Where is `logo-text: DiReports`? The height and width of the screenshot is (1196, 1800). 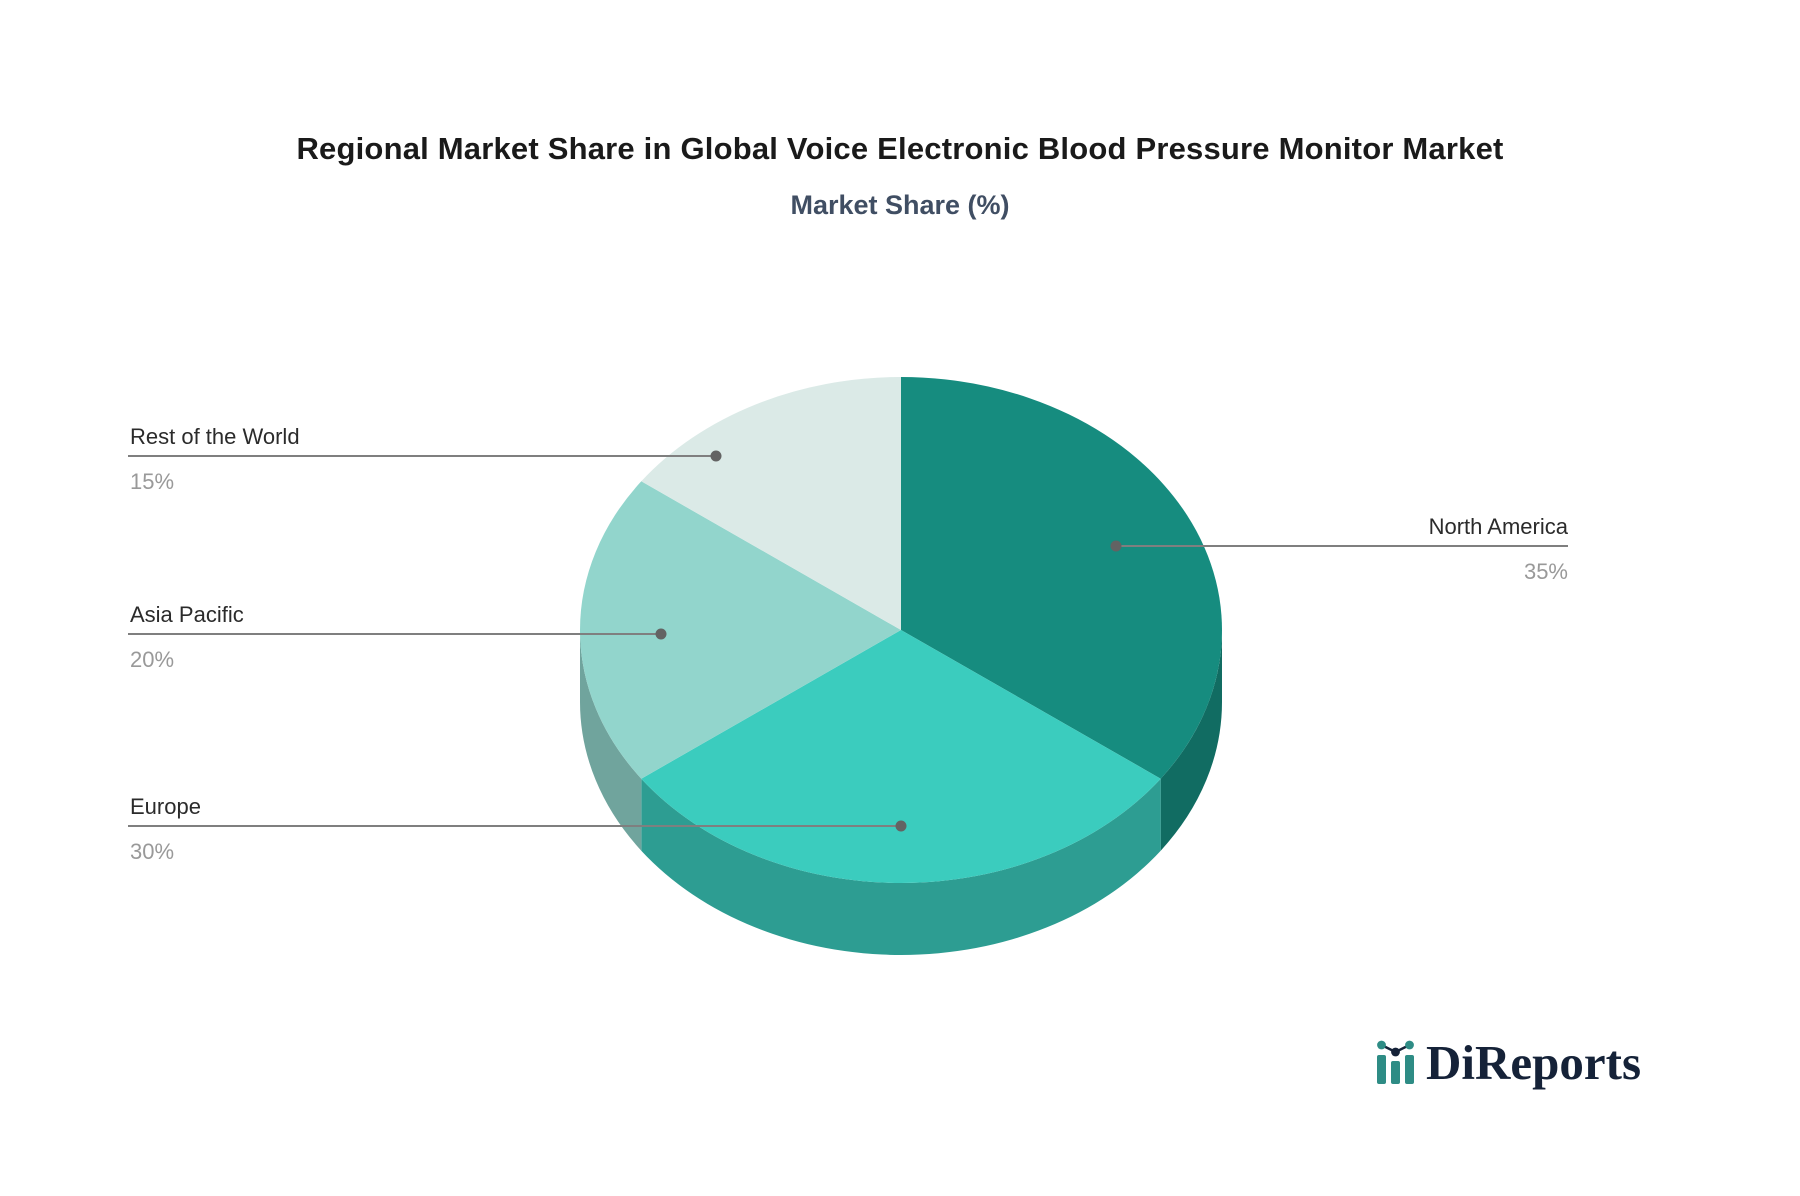
logo-text: DiReports is located at coordinates (1534, 1062).